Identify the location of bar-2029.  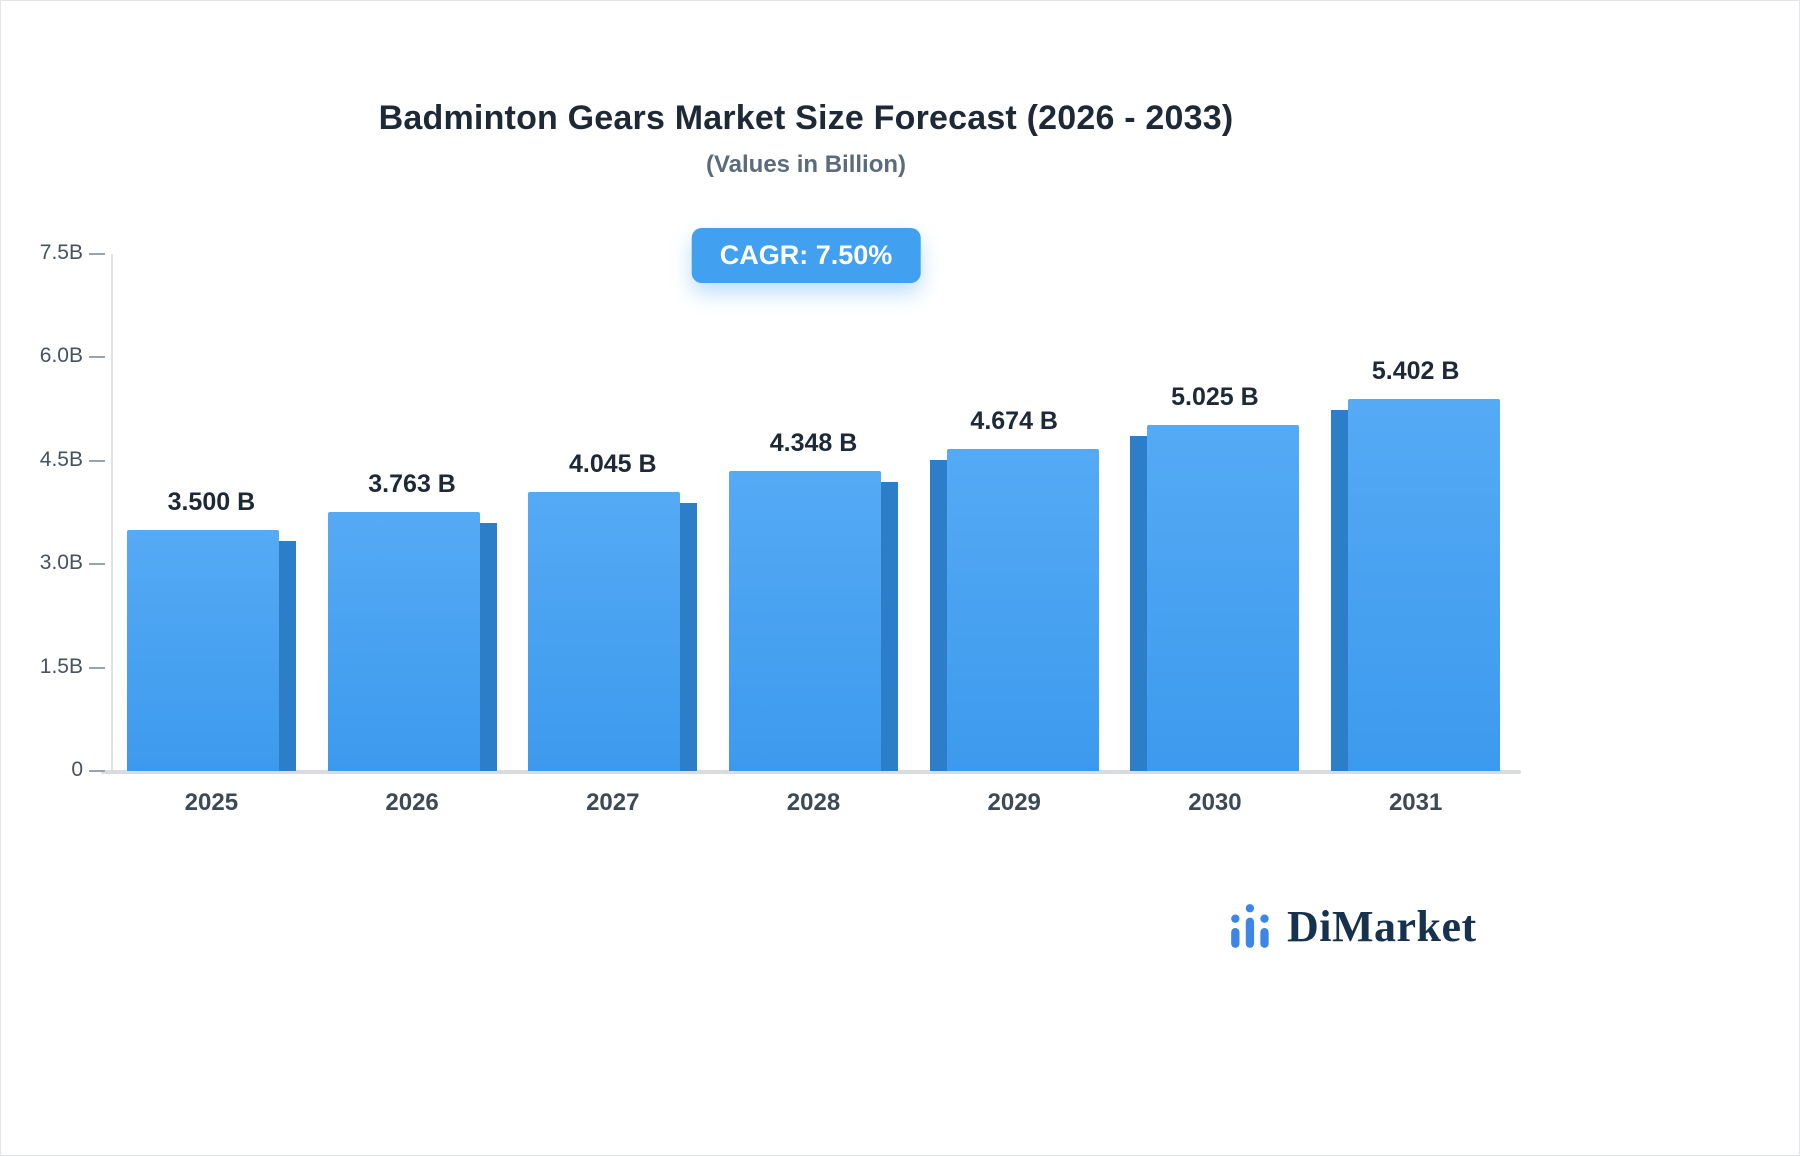
(1014, 609).